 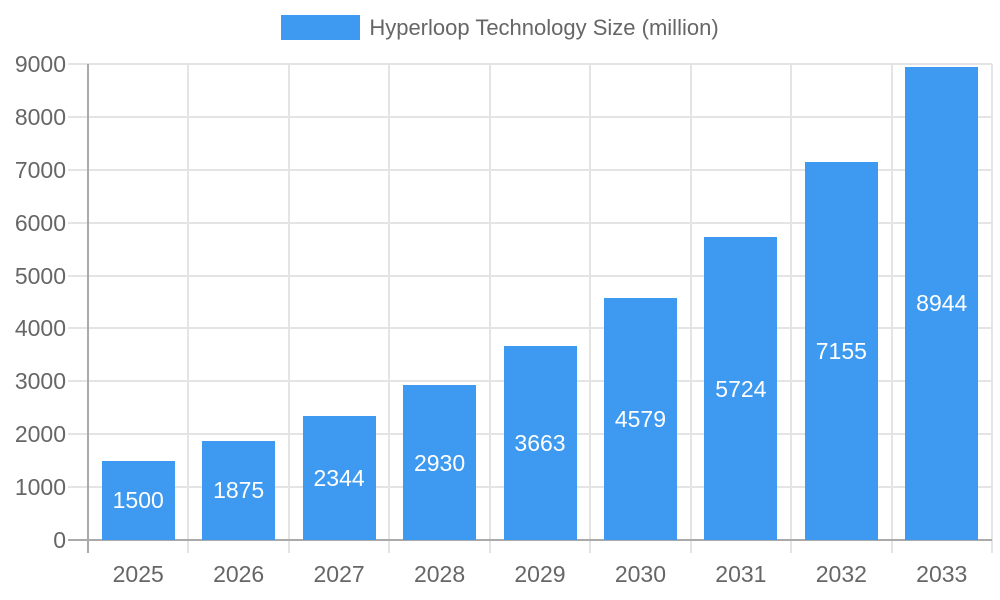 I want to click on y-axis-tick-label: 8000, so click(x=40, y=116).